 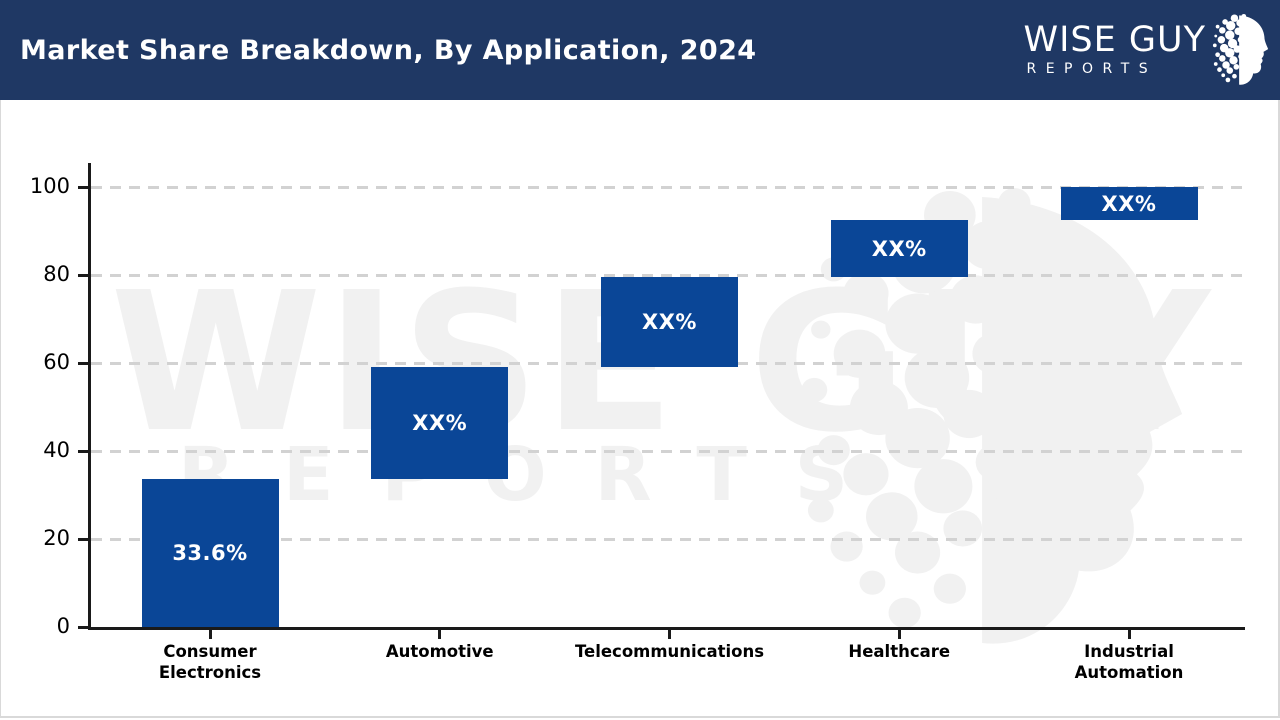 I want to click on bar-label-automotive: XX%, so click(x=440, y=423).